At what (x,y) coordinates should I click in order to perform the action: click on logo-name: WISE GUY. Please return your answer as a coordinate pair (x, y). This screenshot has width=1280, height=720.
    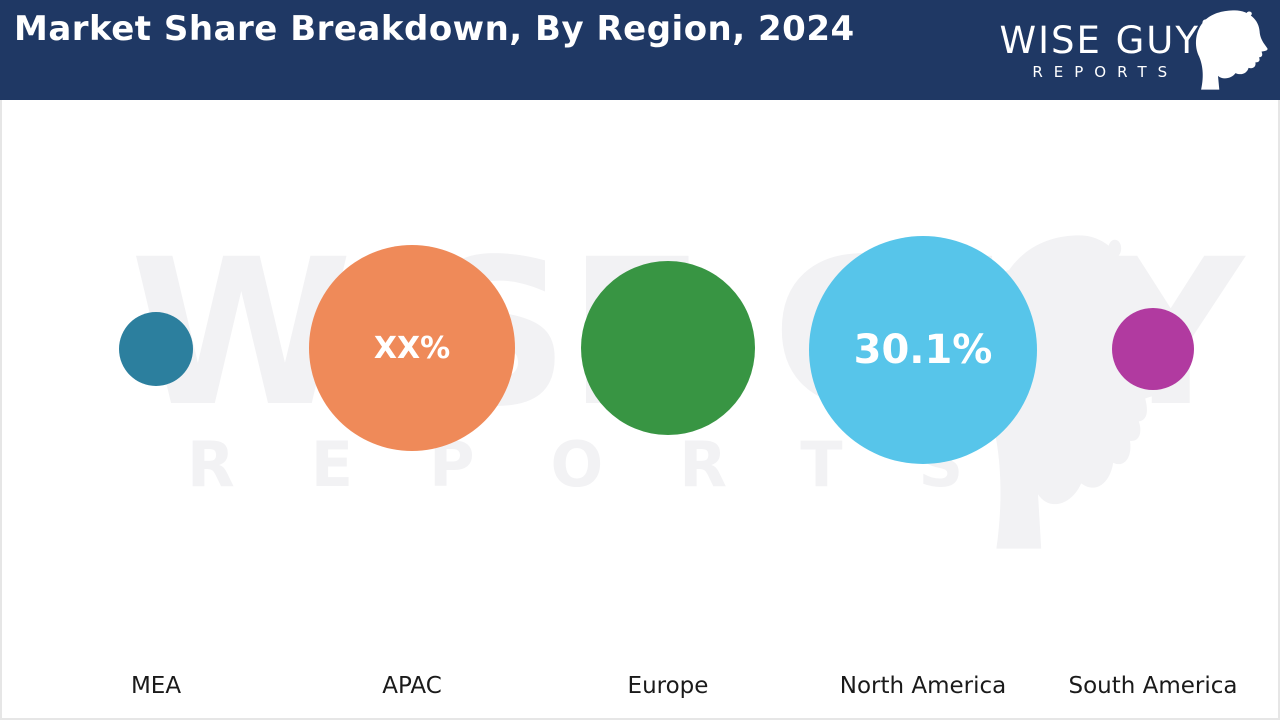
    Looking at the image, I should click on (1099, 40).